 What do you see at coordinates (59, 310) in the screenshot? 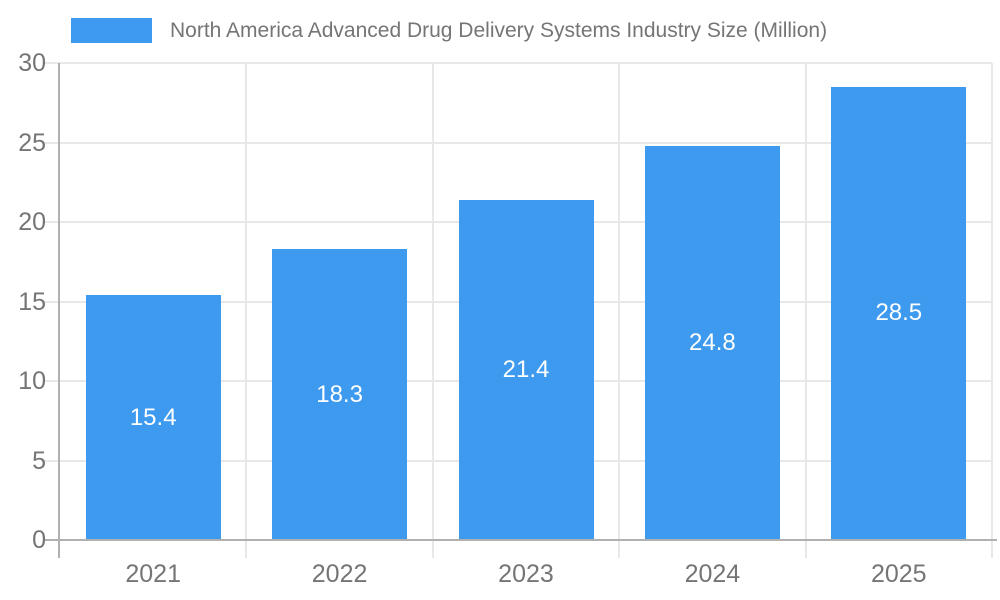
I see `y-axis-line` at bounding box center [59, 310].